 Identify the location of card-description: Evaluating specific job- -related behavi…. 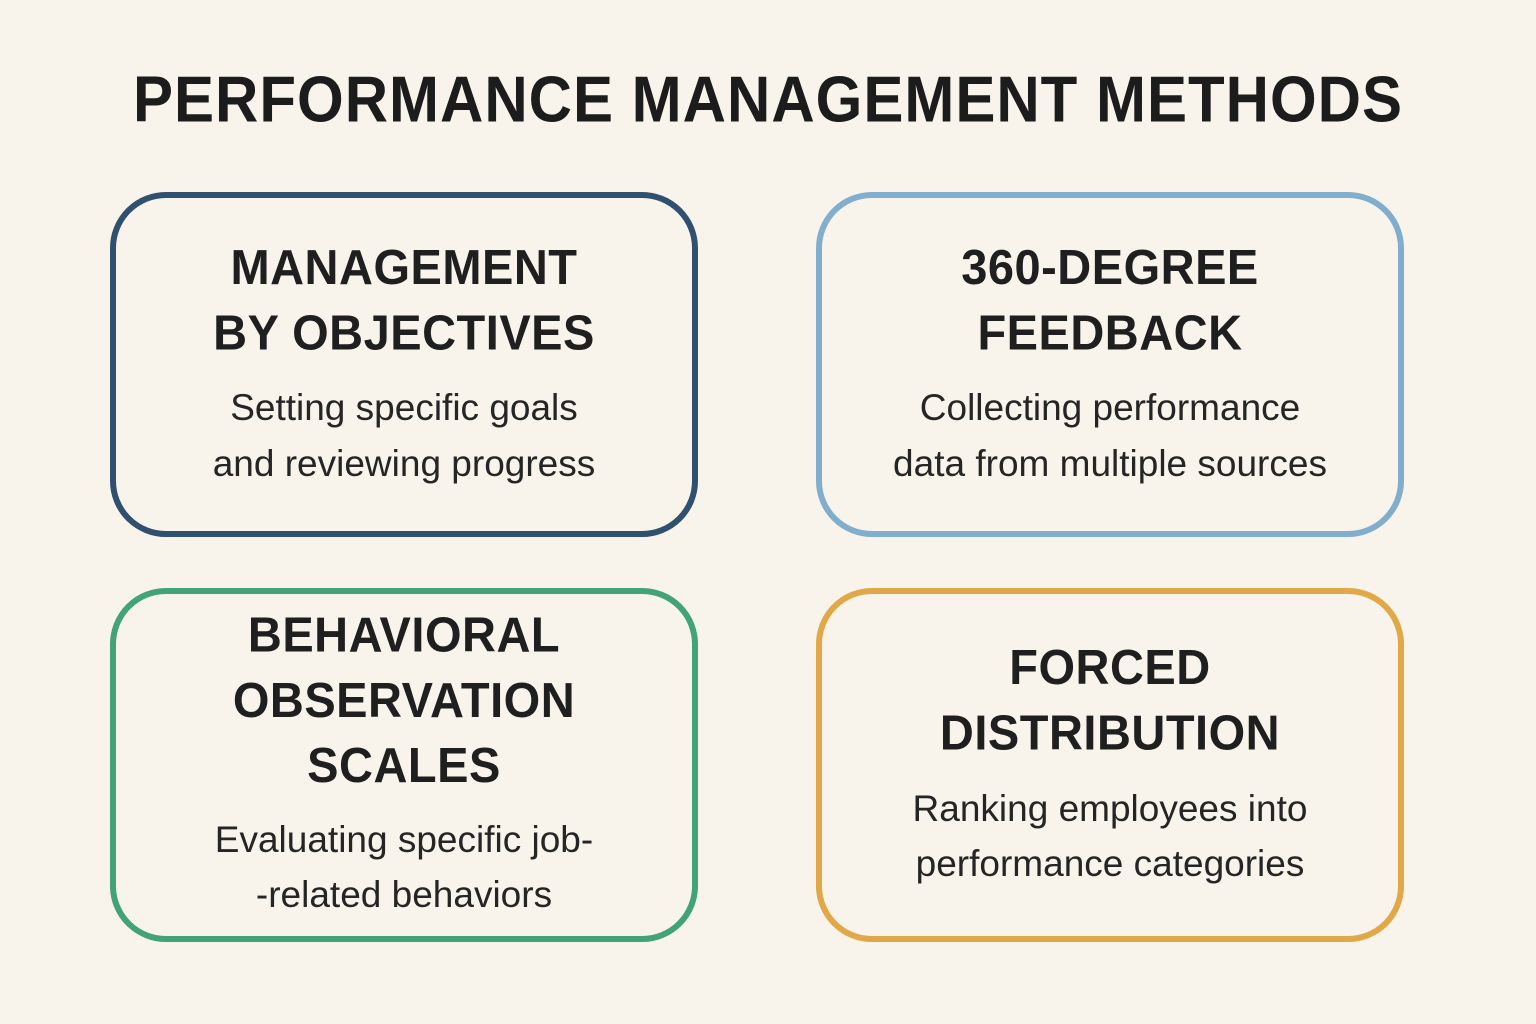
(404, 867).